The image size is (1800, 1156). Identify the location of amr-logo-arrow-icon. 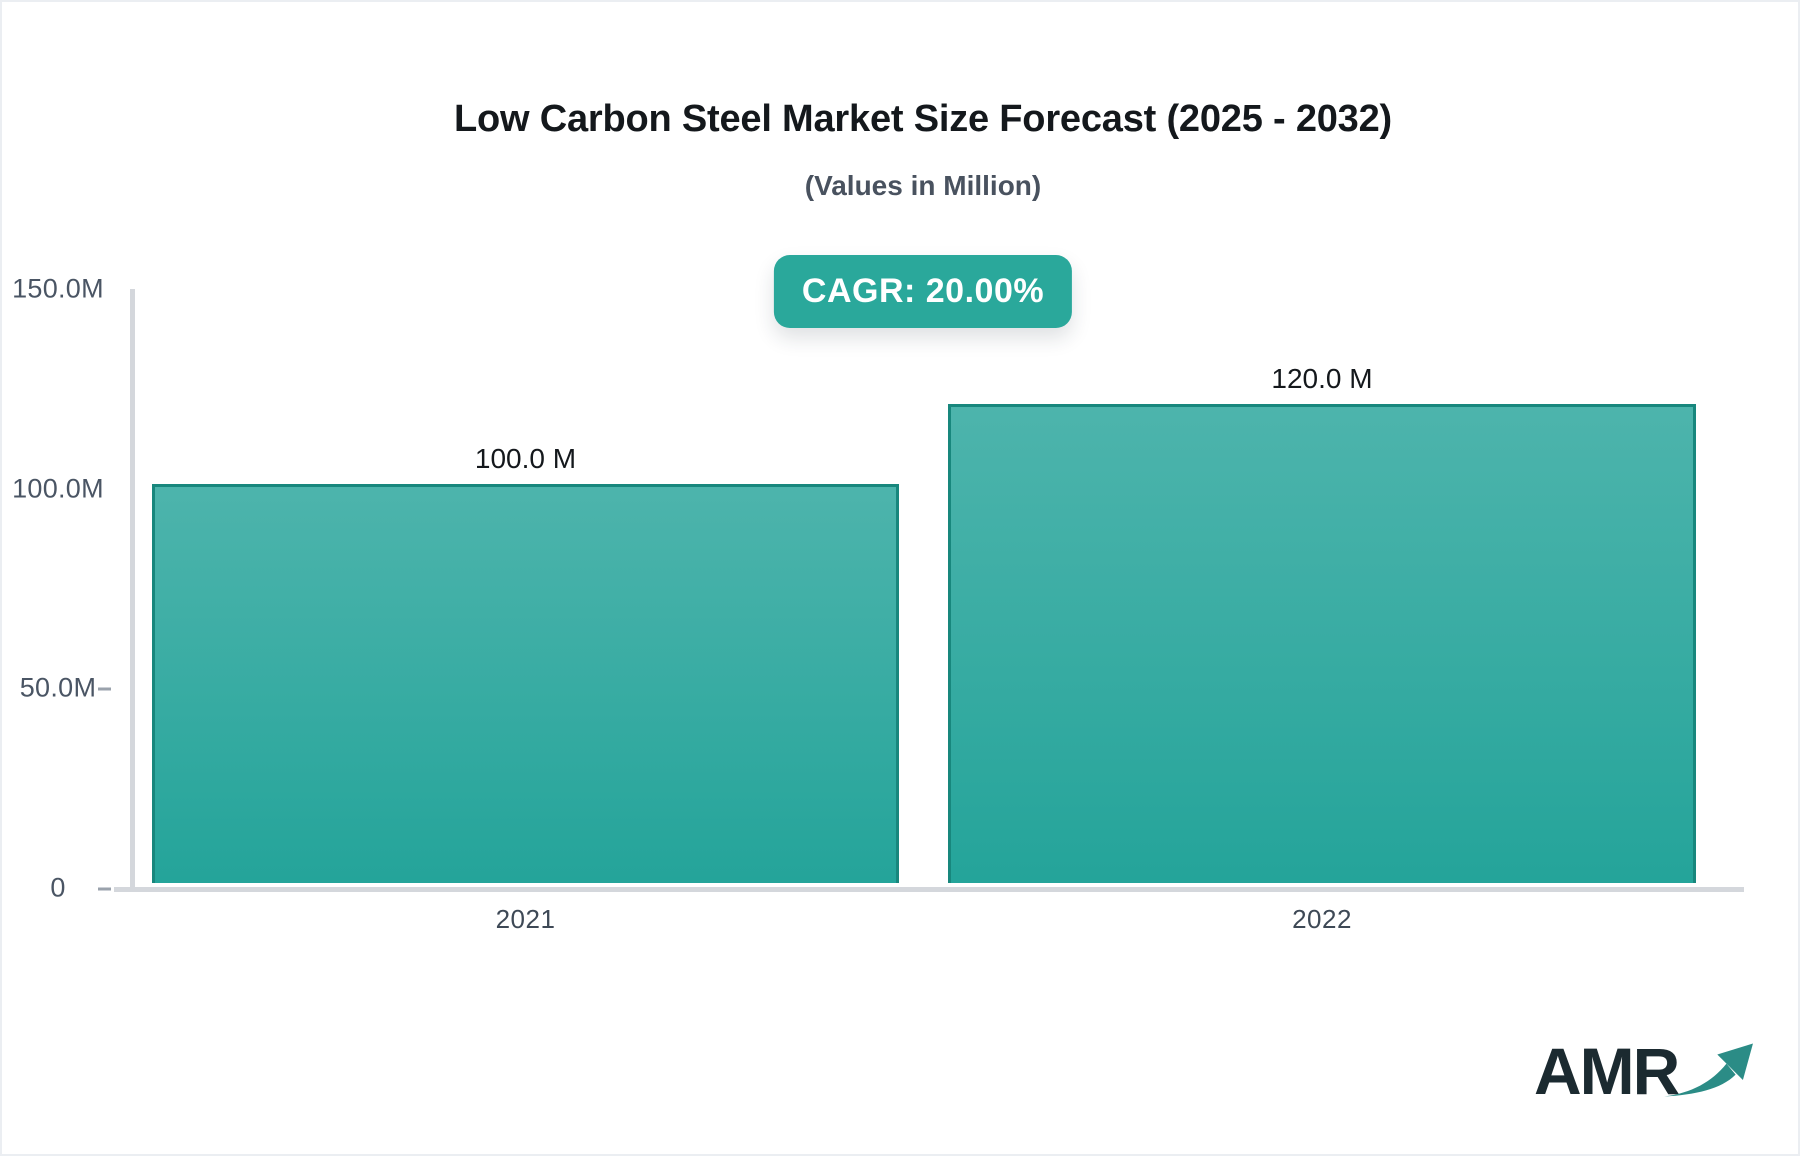
(1709, 1070).